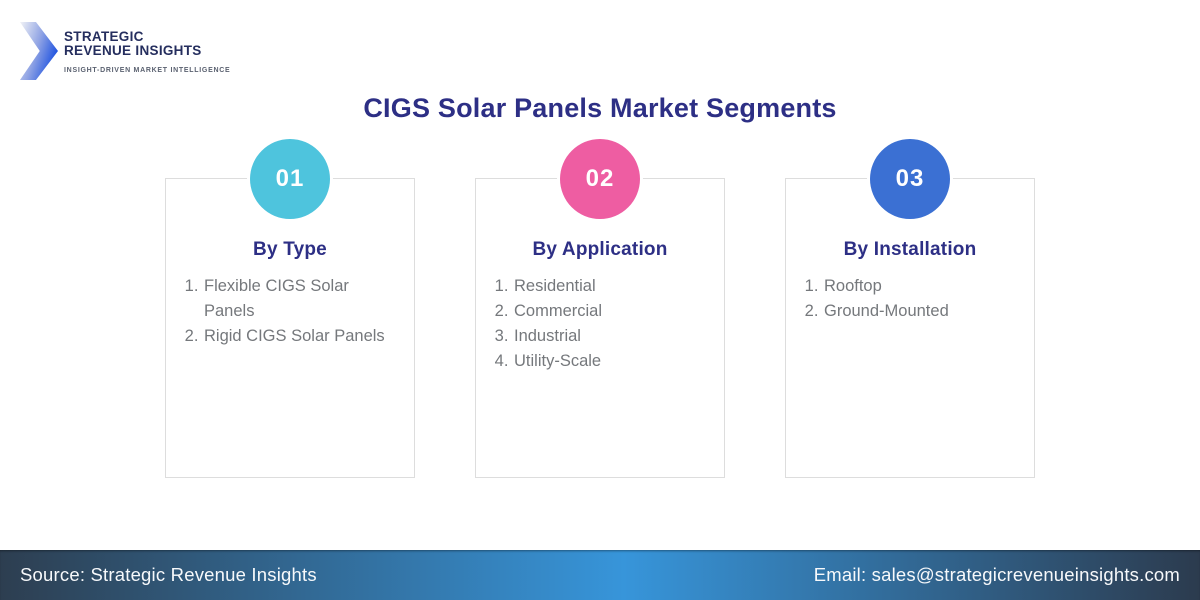 This screenshot has height=600, width=1200. Describe the element at coordinates (600, 249) in the screenshot. I see `segment-heading: By Application` at that location.